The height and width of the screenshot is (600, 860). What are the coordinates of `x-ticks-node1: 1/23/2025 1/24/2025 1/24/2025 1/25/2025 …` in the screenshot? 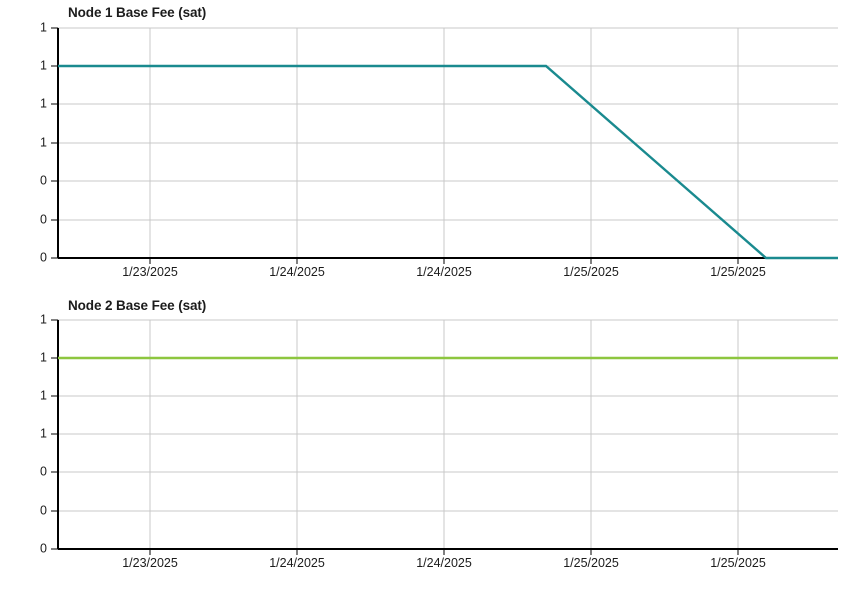 It's located at (444, 268).